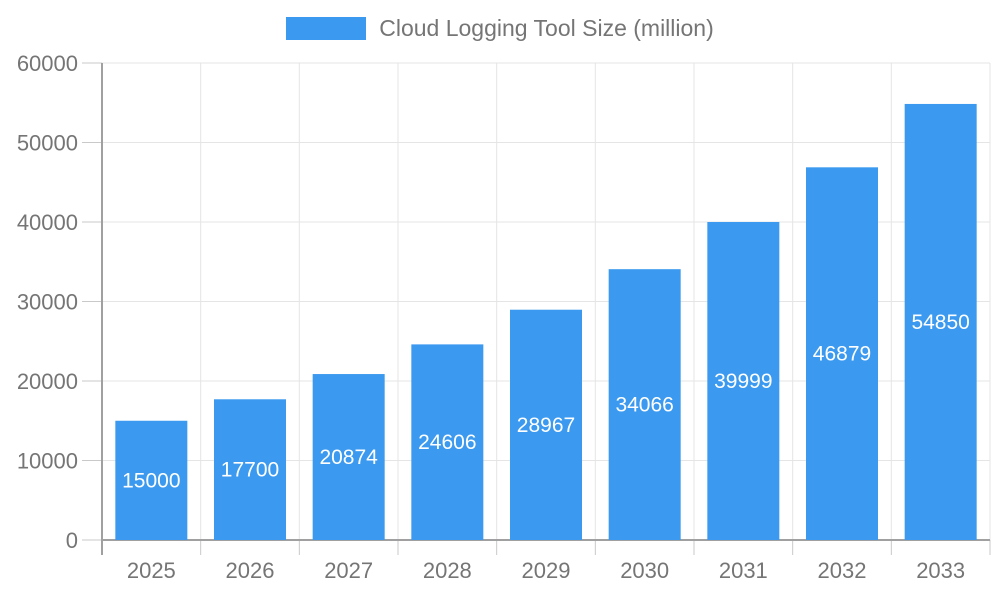 The height and width of the screenshot is (600, 1000). Describe the element at coordinates (348, 570) in the screenshot. I see `x-axis-label: 2027` at that location.